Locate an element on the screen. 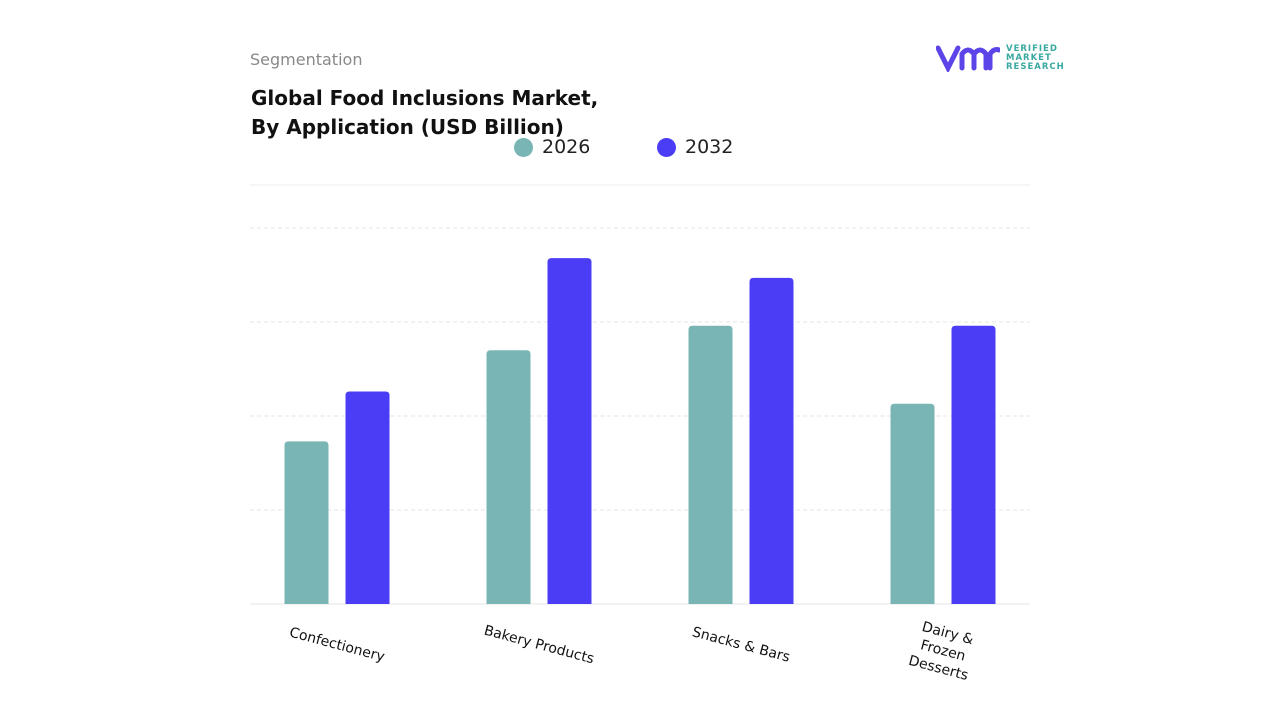 This screenshot has height=720, width=1280. legend-label: 2026 is located at coordinates (566, 147).